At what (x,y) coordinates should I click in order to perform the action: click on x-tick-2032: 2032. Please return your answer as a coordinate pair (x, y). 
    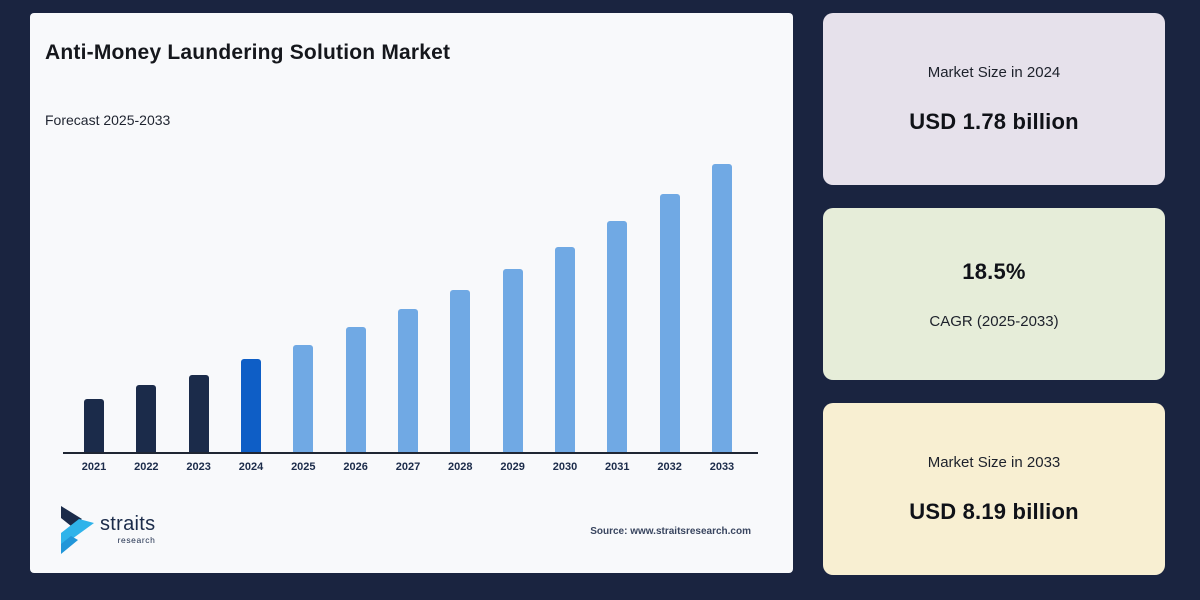
    Looking at the image, I should click on (669, 467).